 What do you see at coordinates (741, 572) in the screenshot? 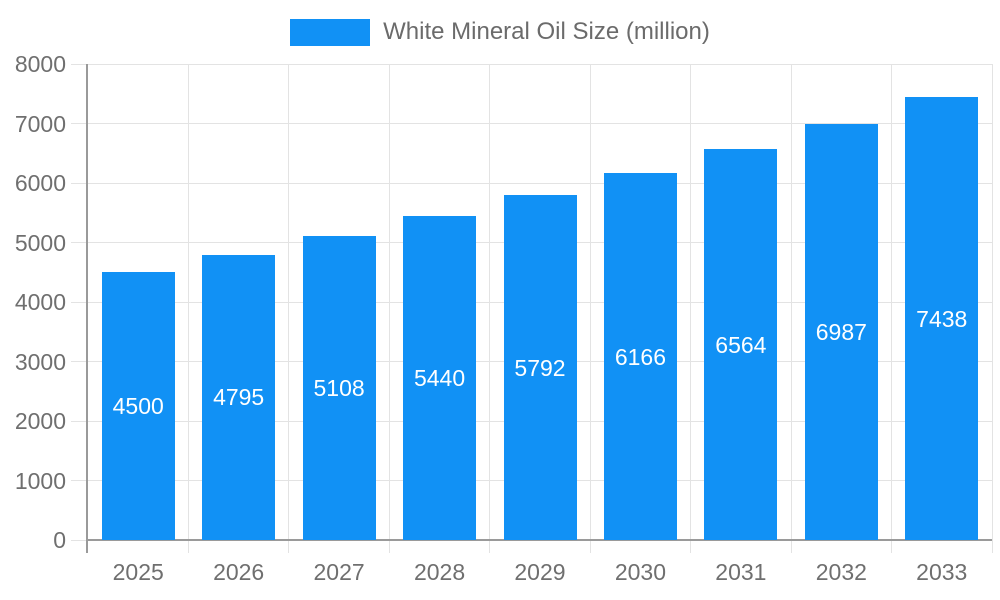
I see `x-axis-tick-label-2031: 2031` at bounding box center [741, 572].